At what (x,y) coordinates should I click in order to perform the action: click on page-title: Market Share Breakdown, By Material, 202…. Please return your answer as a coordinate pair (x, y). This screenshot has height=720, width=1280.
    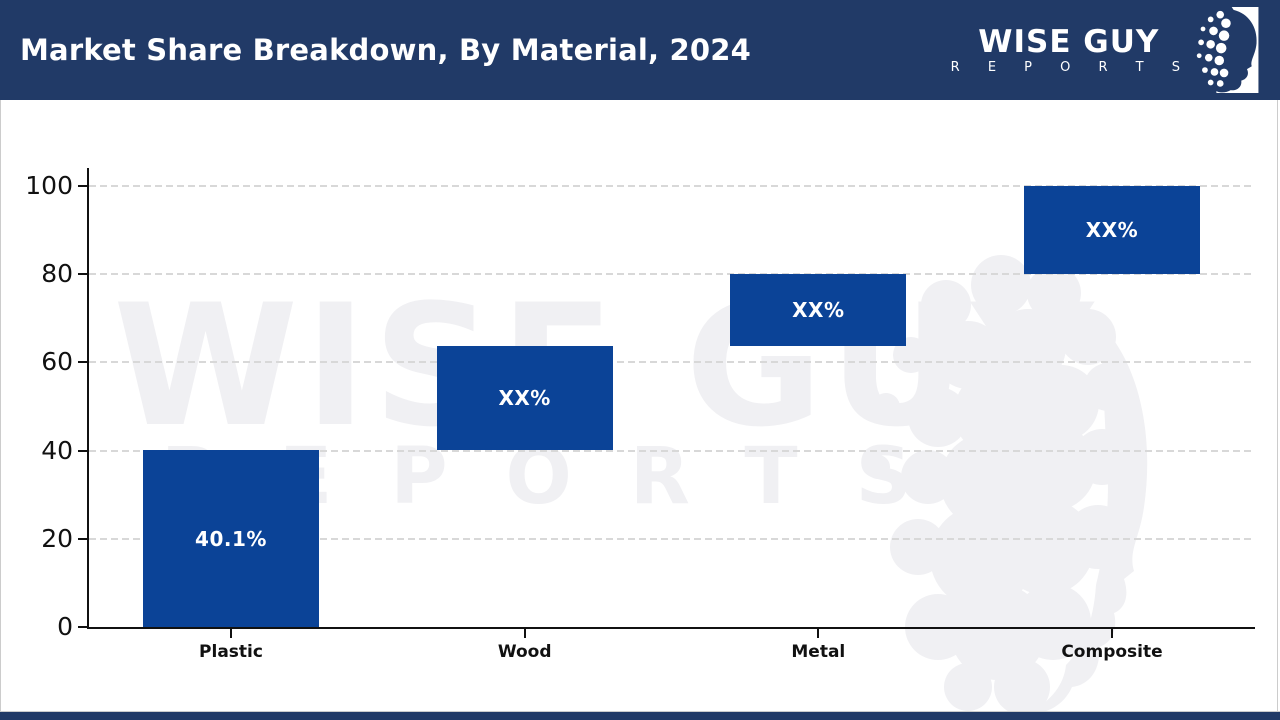
    Looking at the image, I should click on (386, 50).